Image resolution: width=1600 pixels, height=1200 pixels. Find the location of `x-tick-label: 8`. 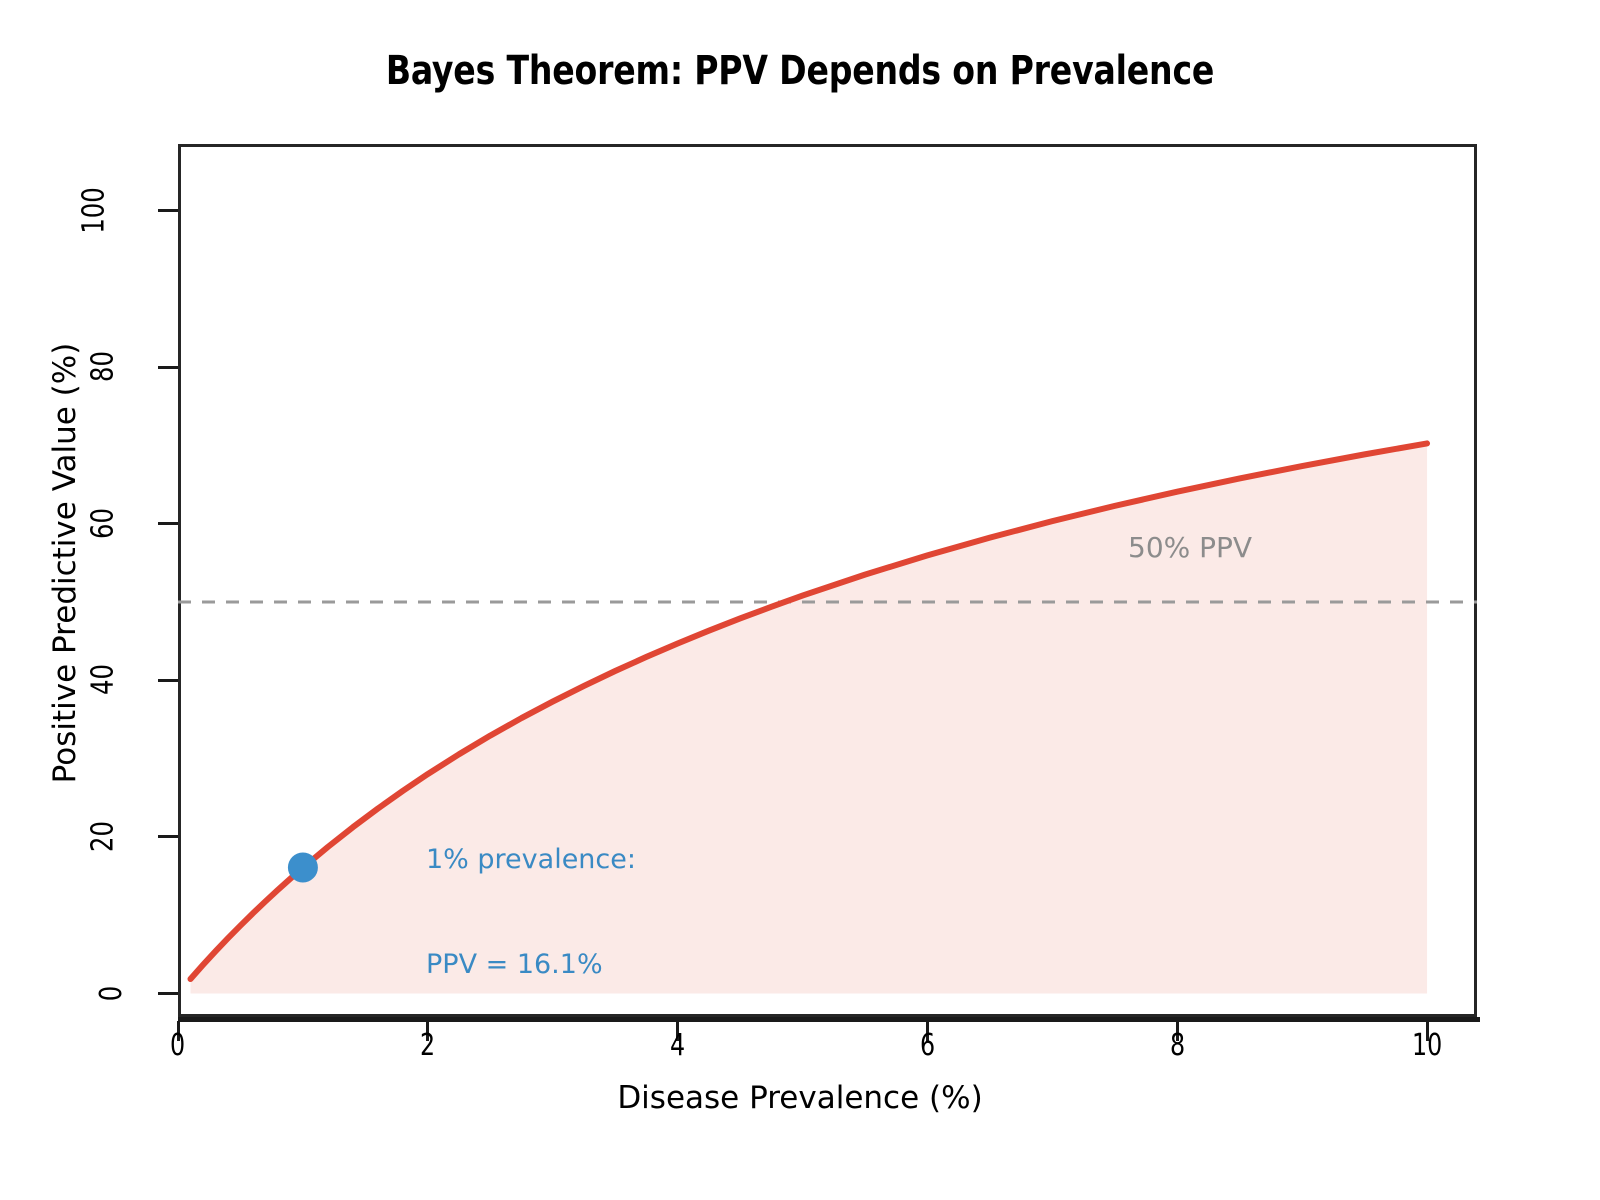

x-tick-label: 8 is located at coordinates (1177, 1045).